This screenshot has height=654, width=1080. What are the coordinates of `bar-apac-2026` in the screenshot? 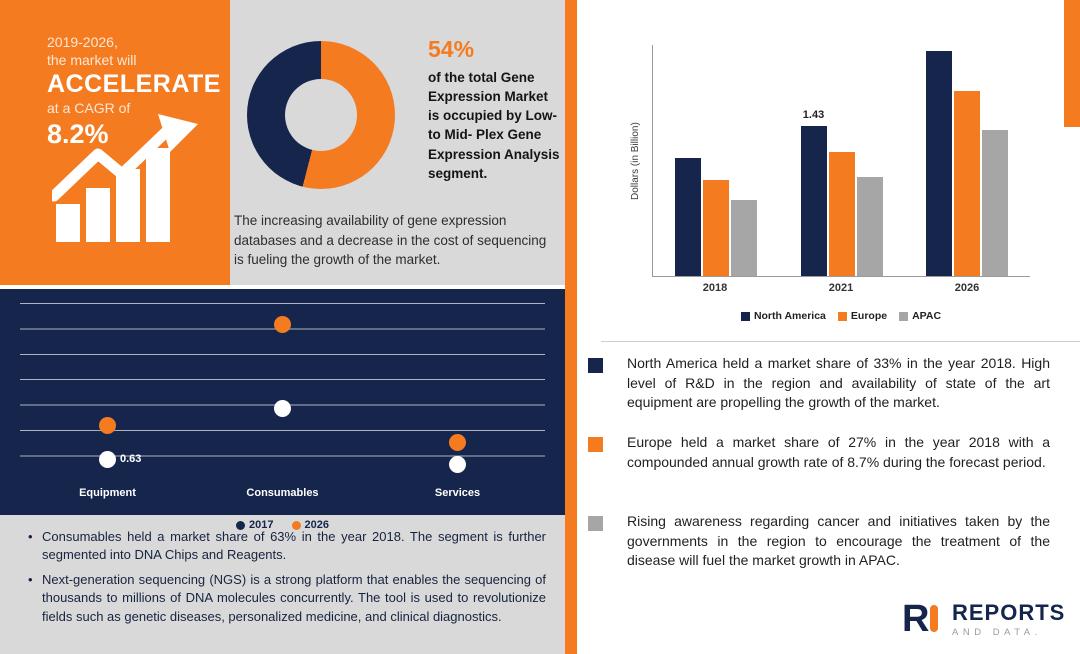 It's located at (995, 203).